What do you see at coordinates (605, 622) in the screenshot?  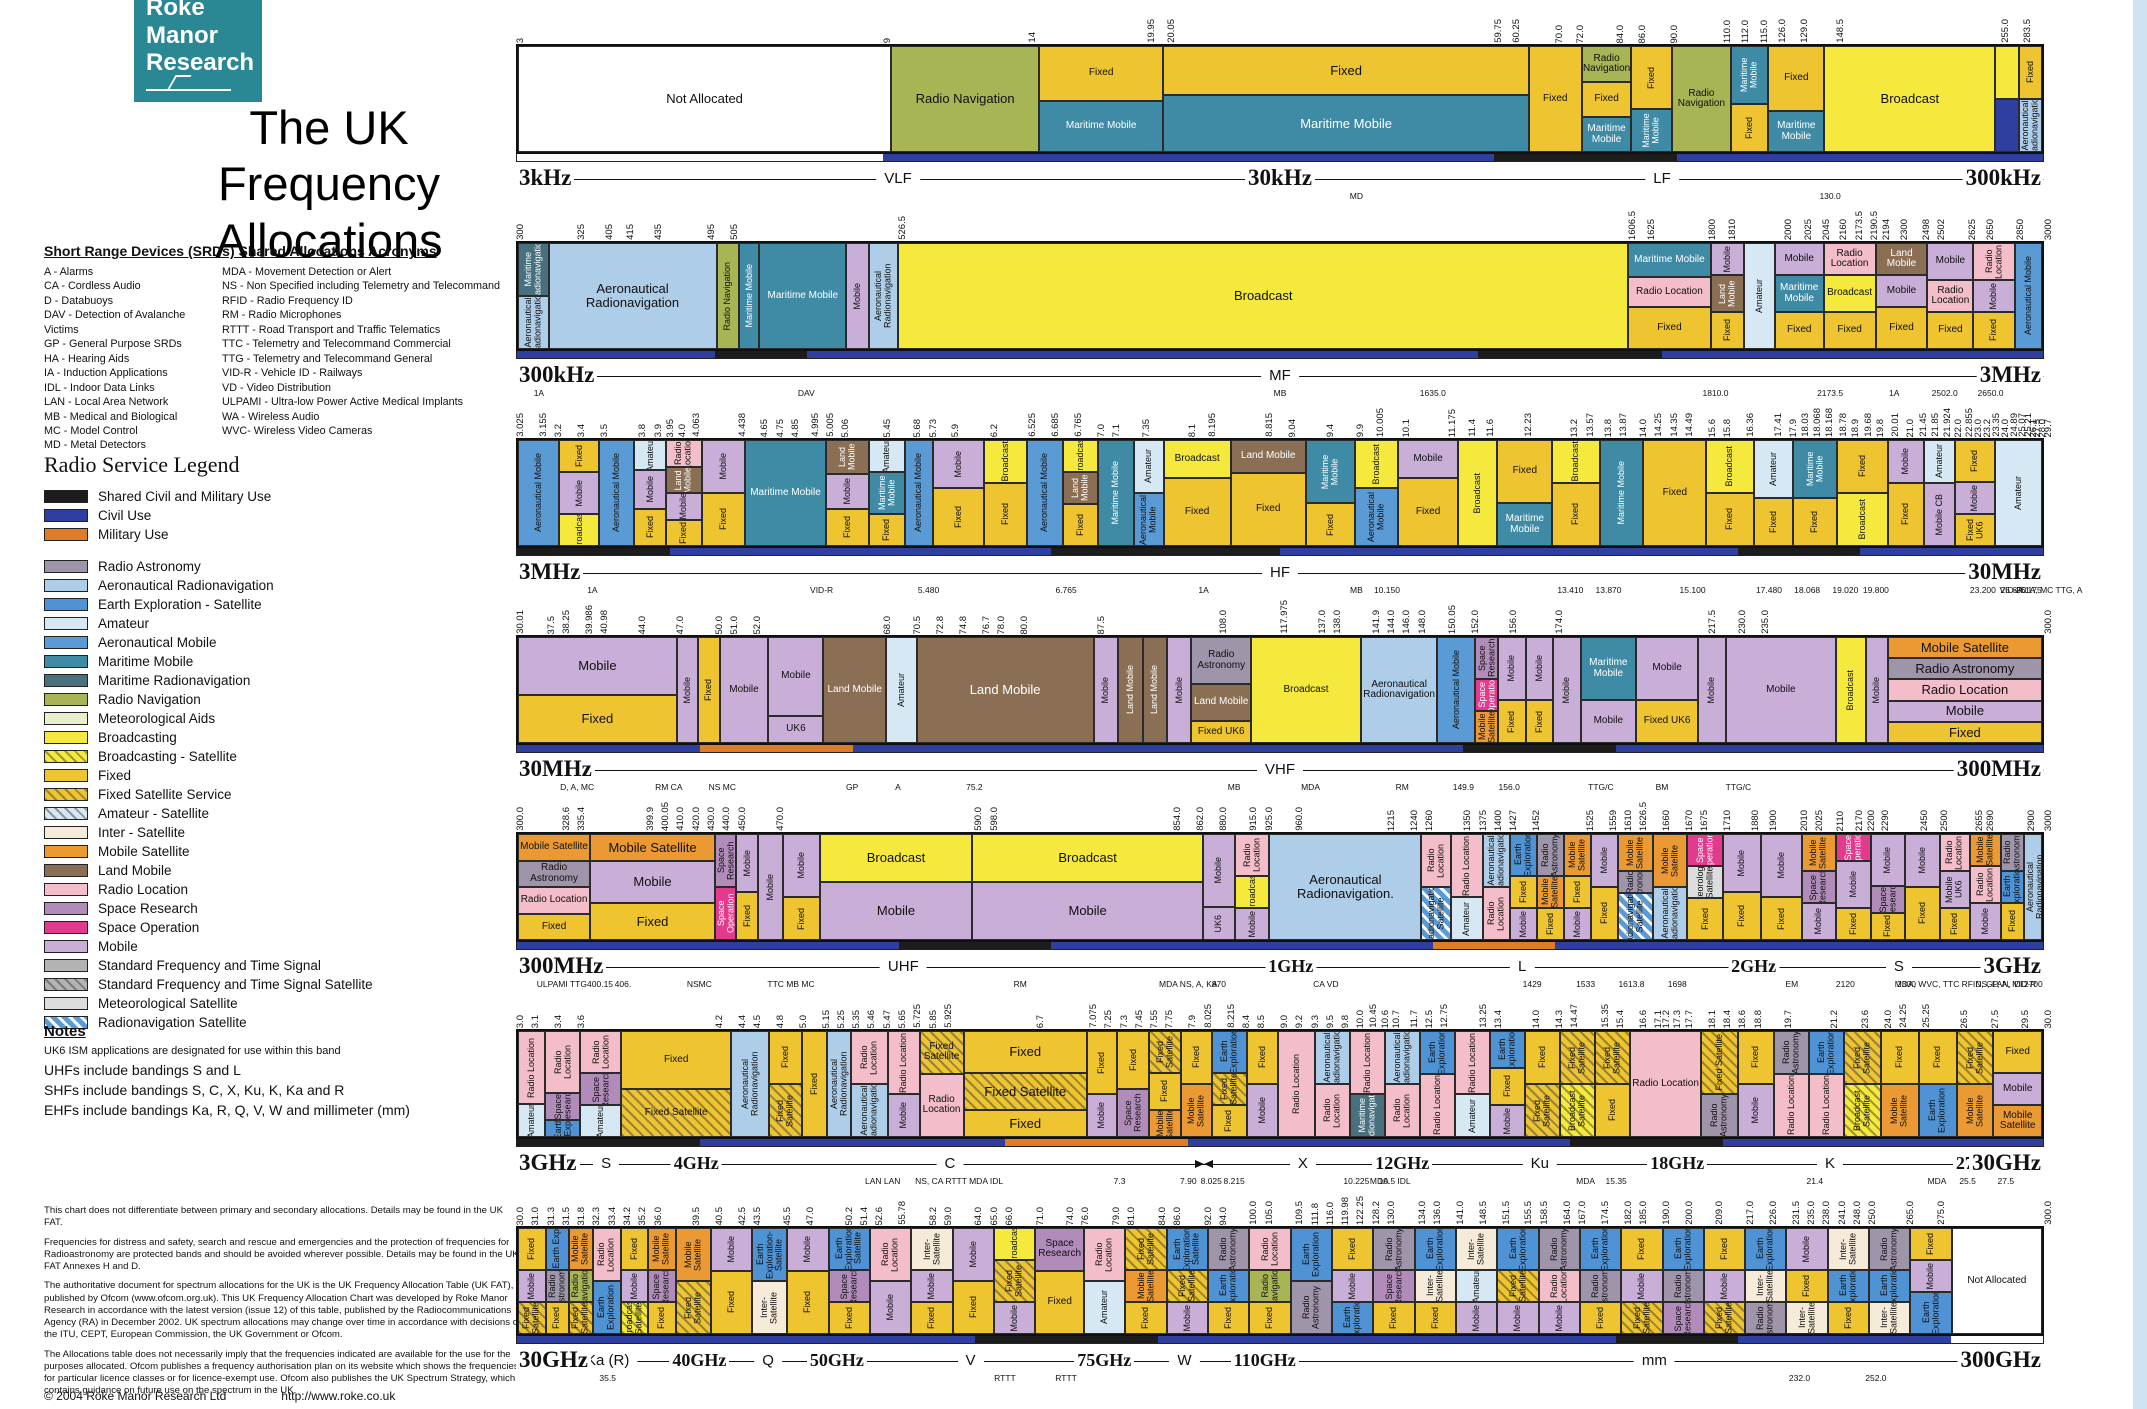 I see `frequency-tick: 40.98` at bounding box center [605, 622].